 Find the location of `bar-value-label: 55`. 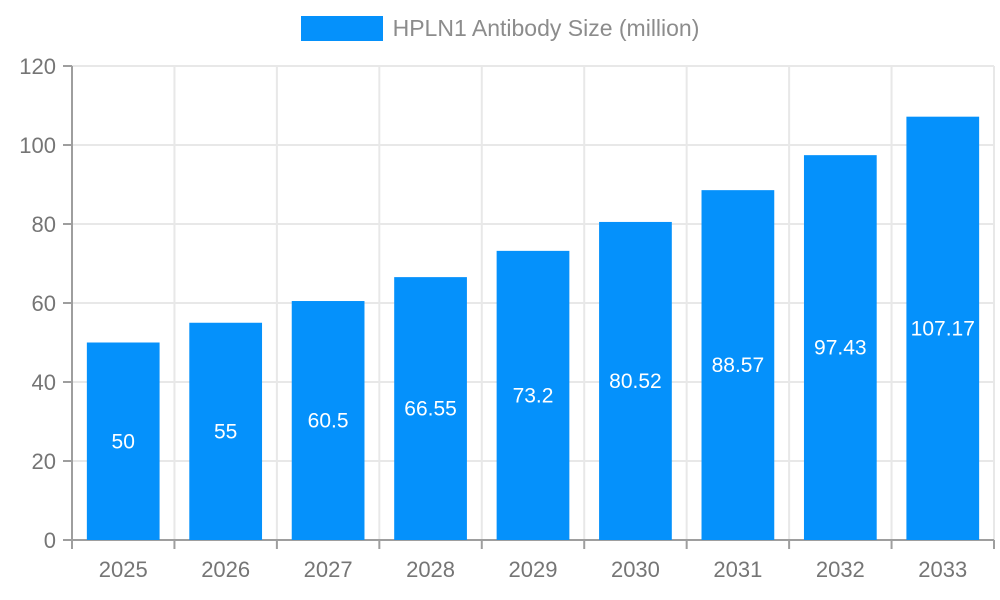

bar-value-label: 55 is located at coordinates (225, 431).